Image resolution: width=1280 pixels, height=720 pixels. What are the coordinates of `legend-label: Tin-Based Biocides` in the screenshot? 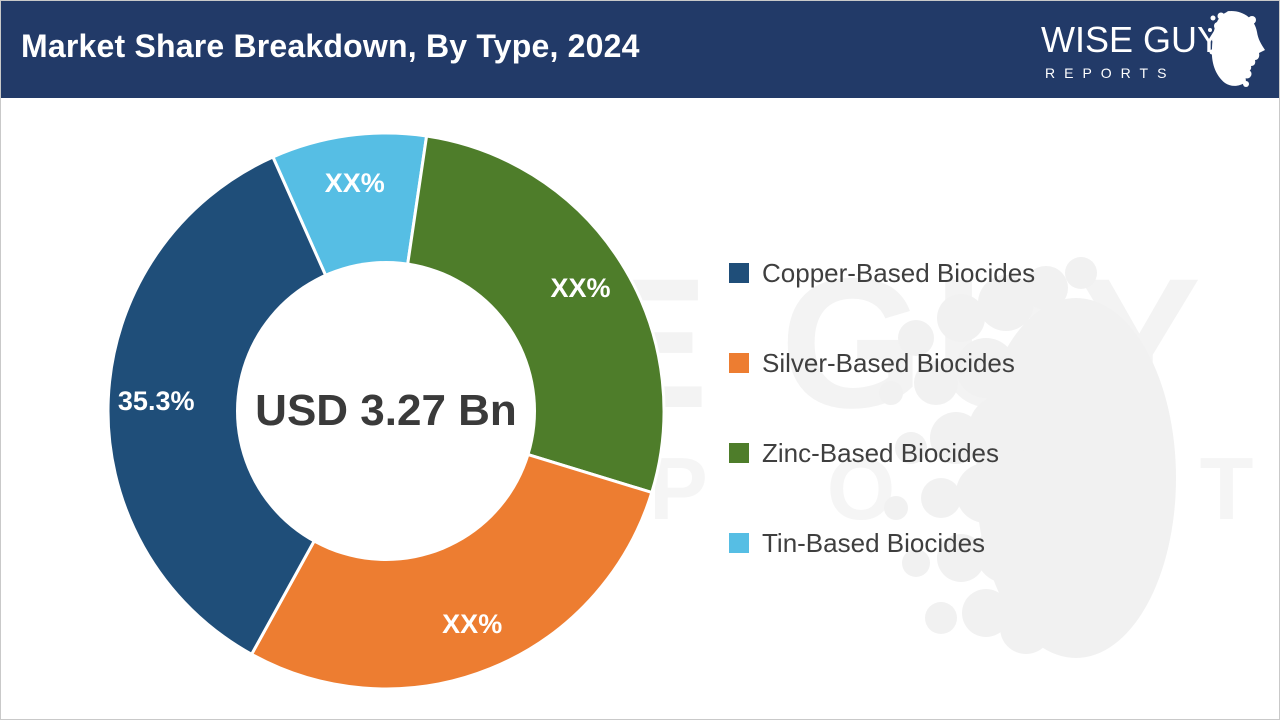 It's located at (874, 542).